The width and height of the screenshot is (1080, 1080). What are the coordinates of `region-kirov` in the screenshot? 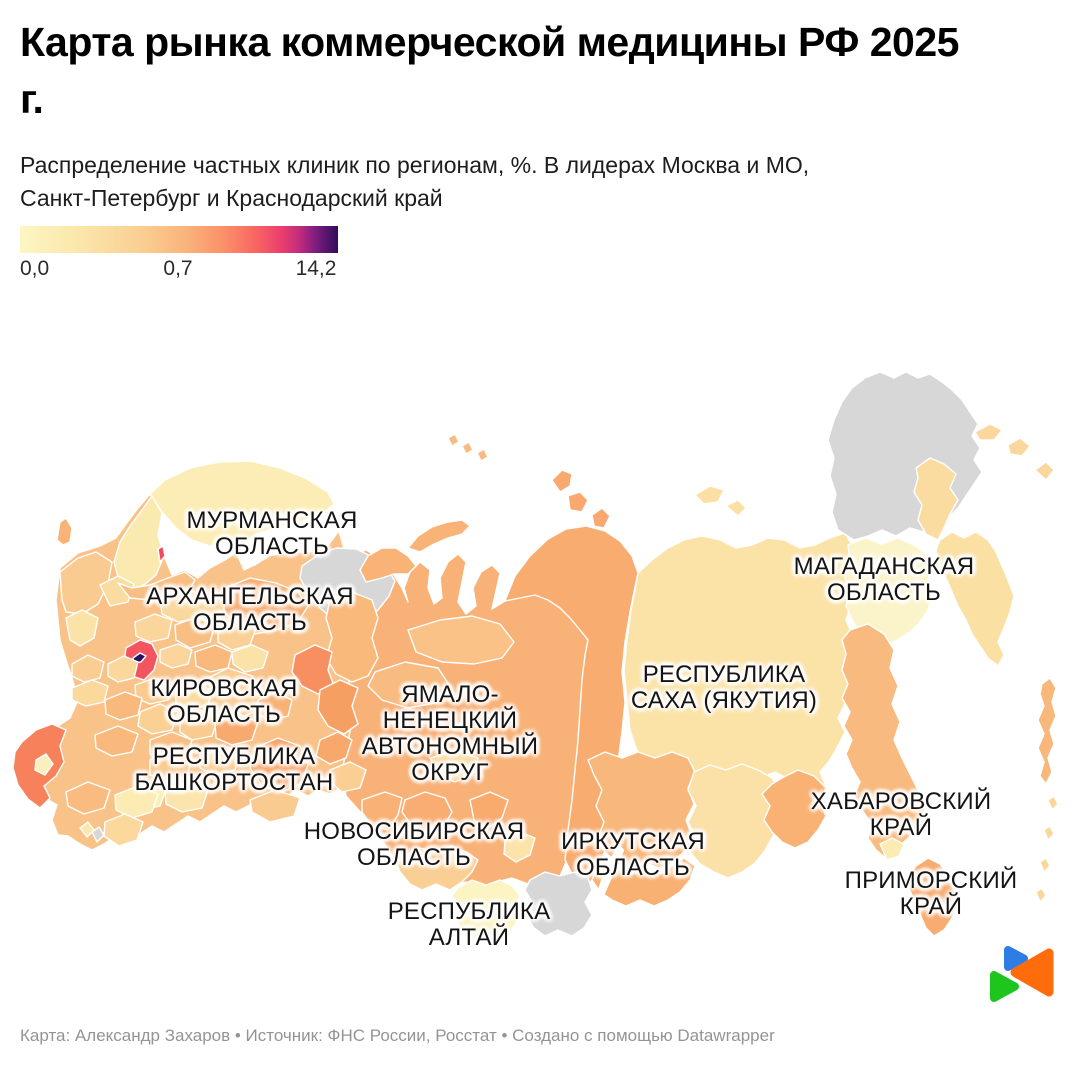 It's located at (233, 693).